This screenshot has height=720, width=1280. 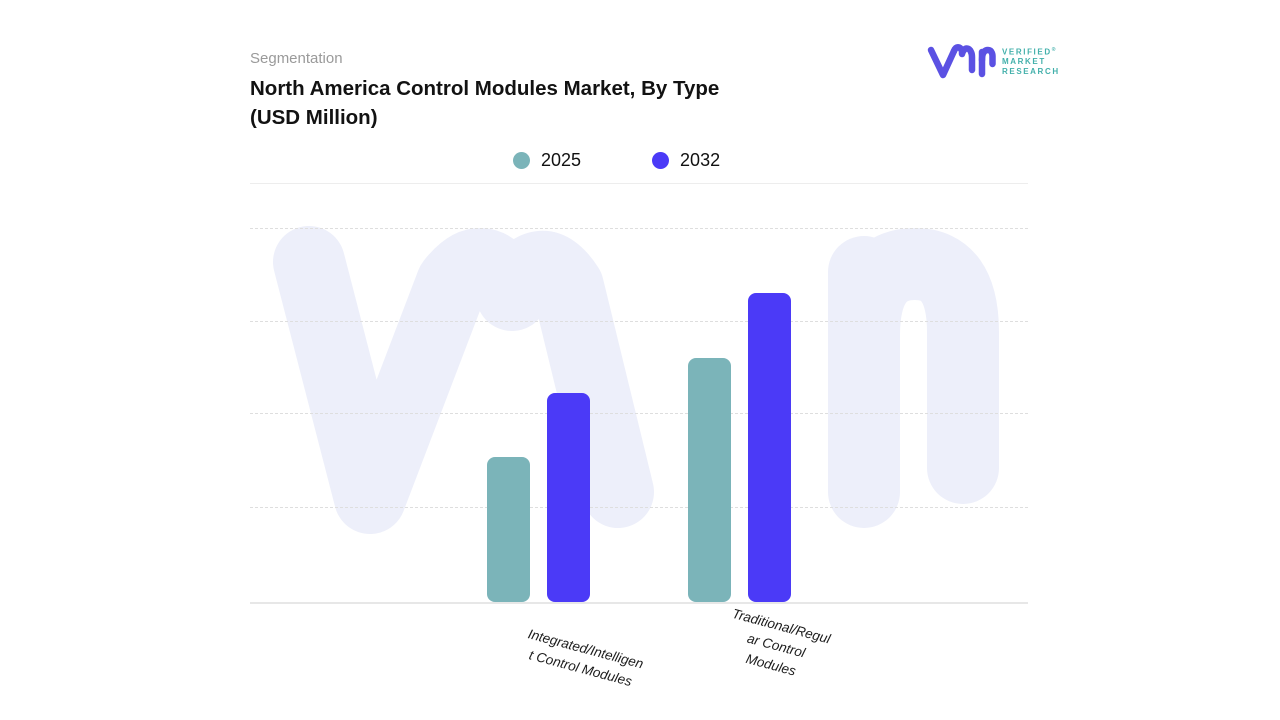 What do you see at coordinates (616, 160) in the screenshot?
I see `legend: 2025 2032` at bounding box center [616, 160].